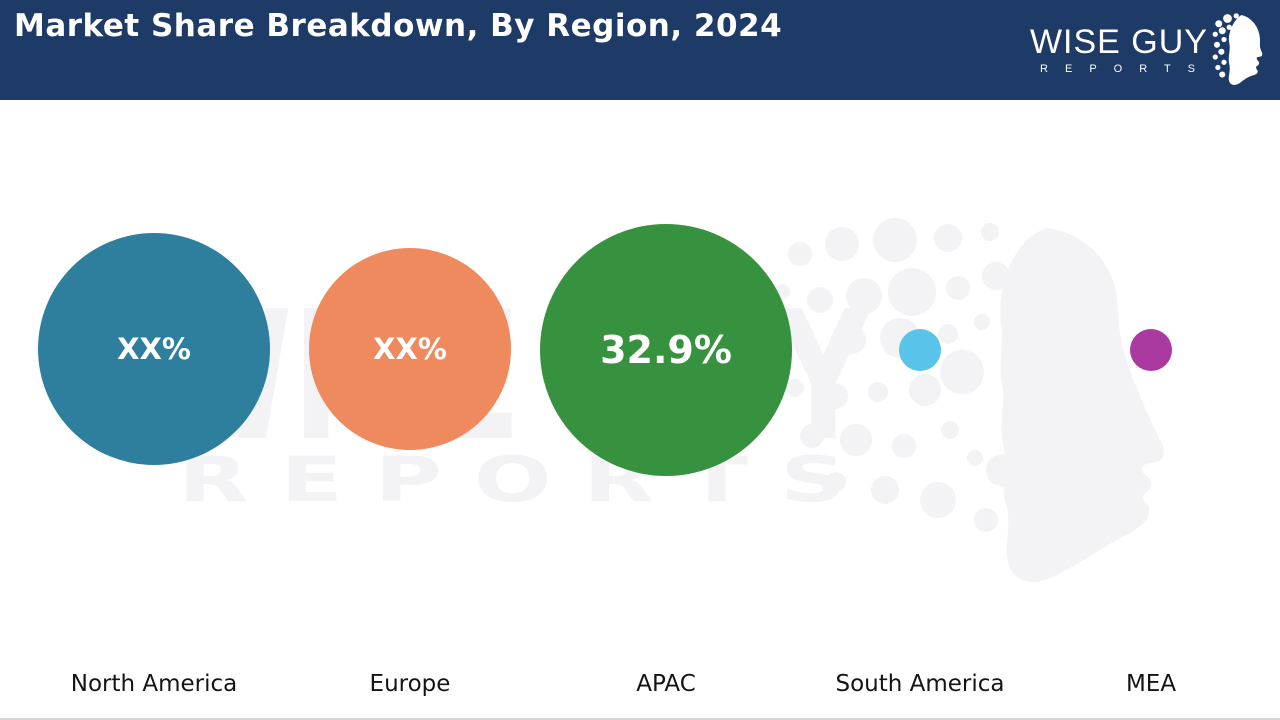  I want to click on category-label-north-america: North America, so click(154, 684).